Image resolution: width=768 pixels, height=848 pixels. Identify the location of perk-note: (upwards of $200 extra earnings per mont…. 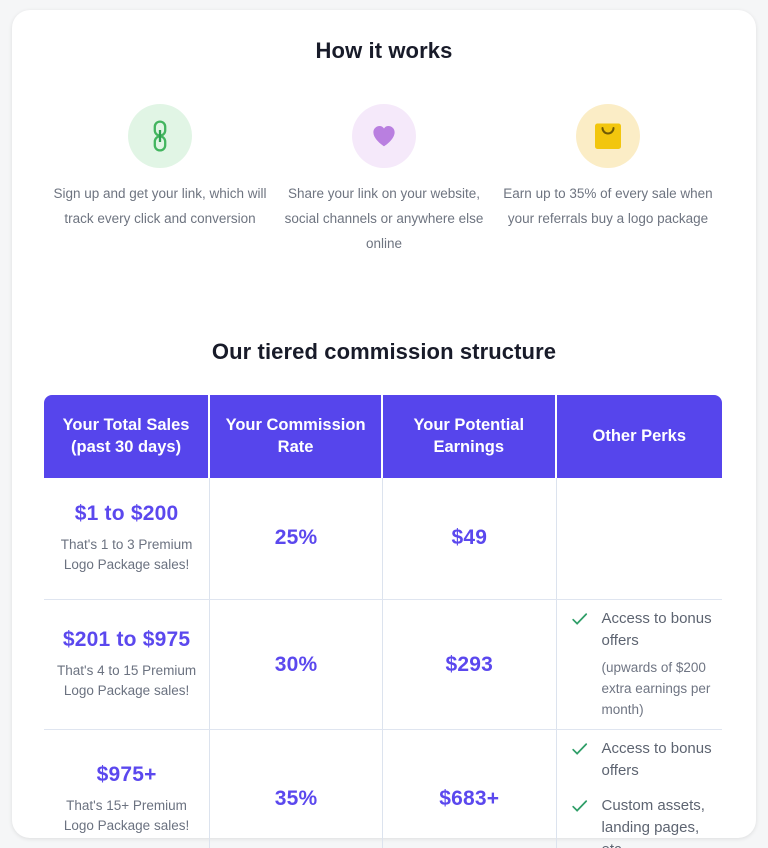
(656, 689).